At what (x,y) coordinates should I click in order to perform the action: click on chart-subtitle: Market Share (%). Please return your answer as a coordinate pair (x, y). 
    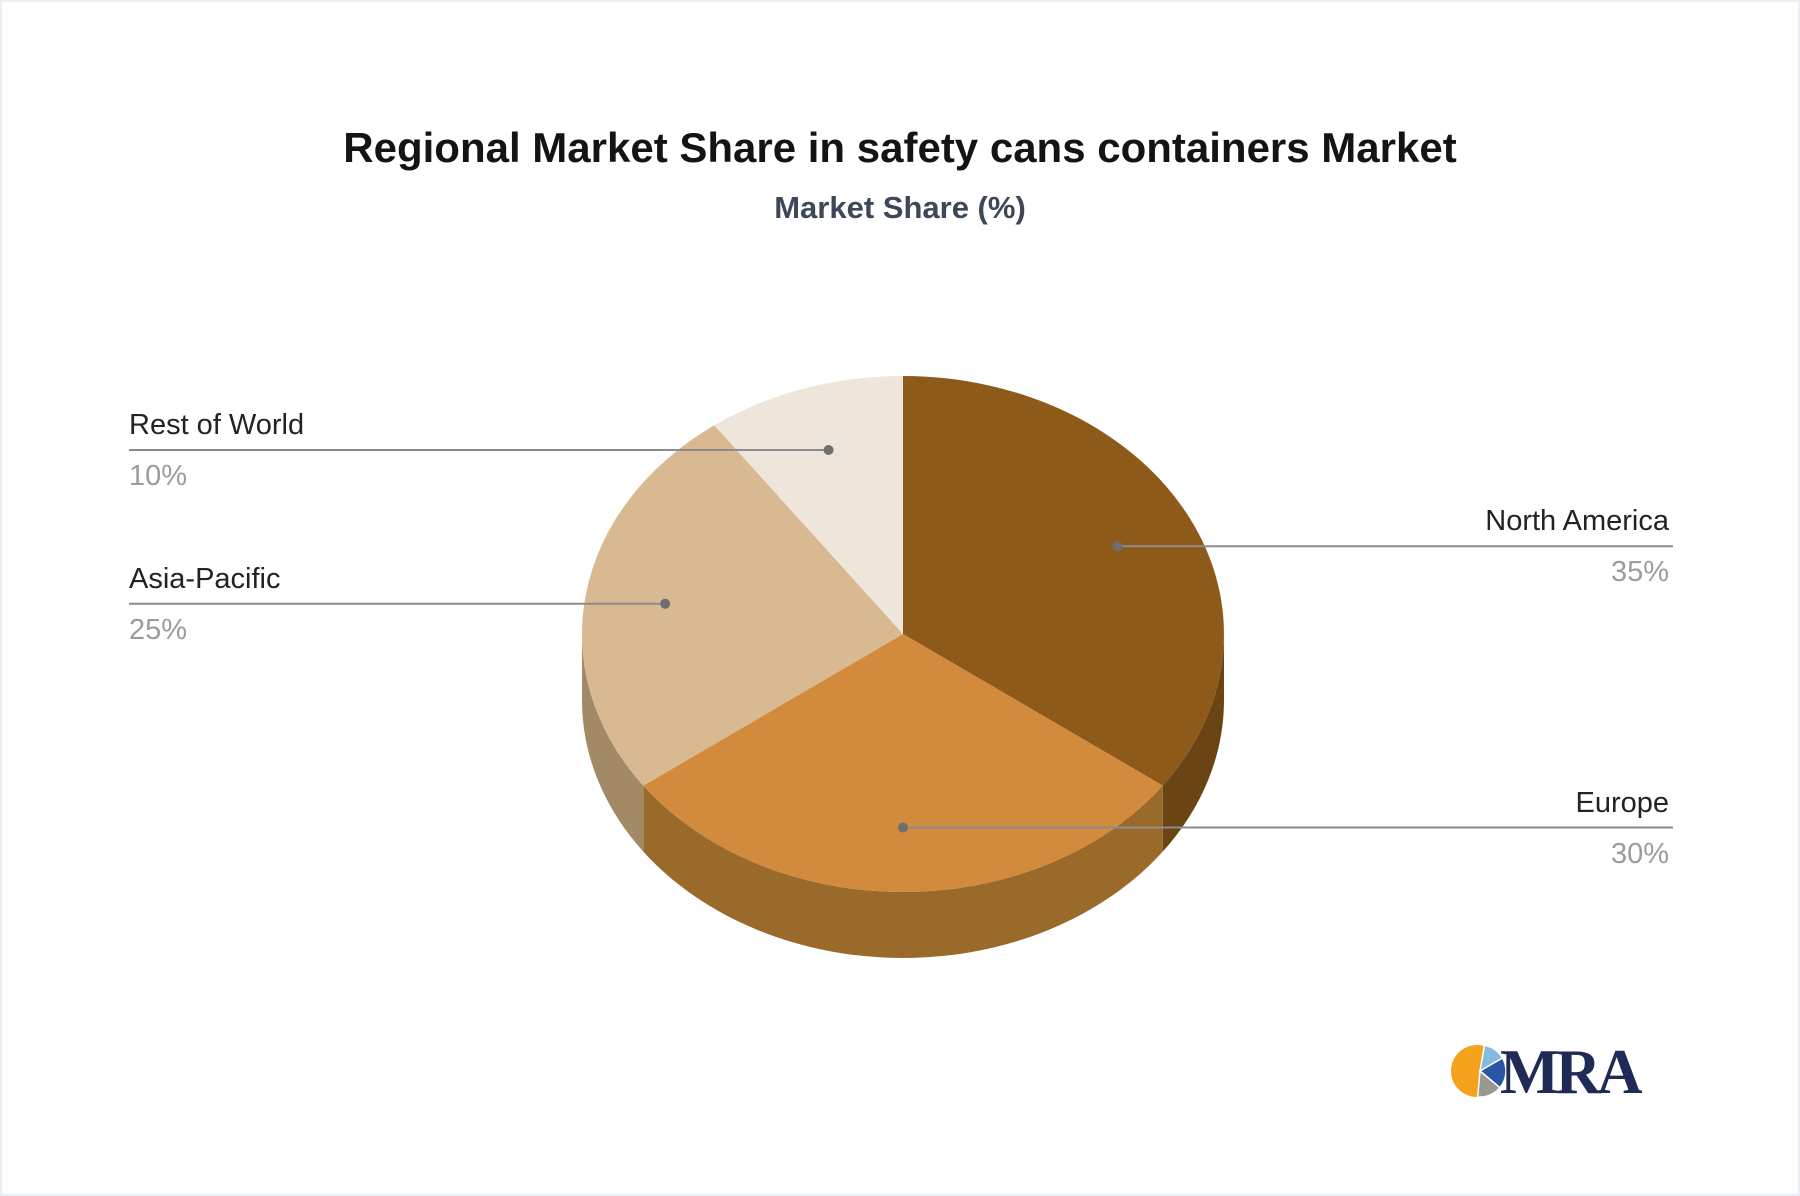
    Looking at the image, I should click on (900, 207).